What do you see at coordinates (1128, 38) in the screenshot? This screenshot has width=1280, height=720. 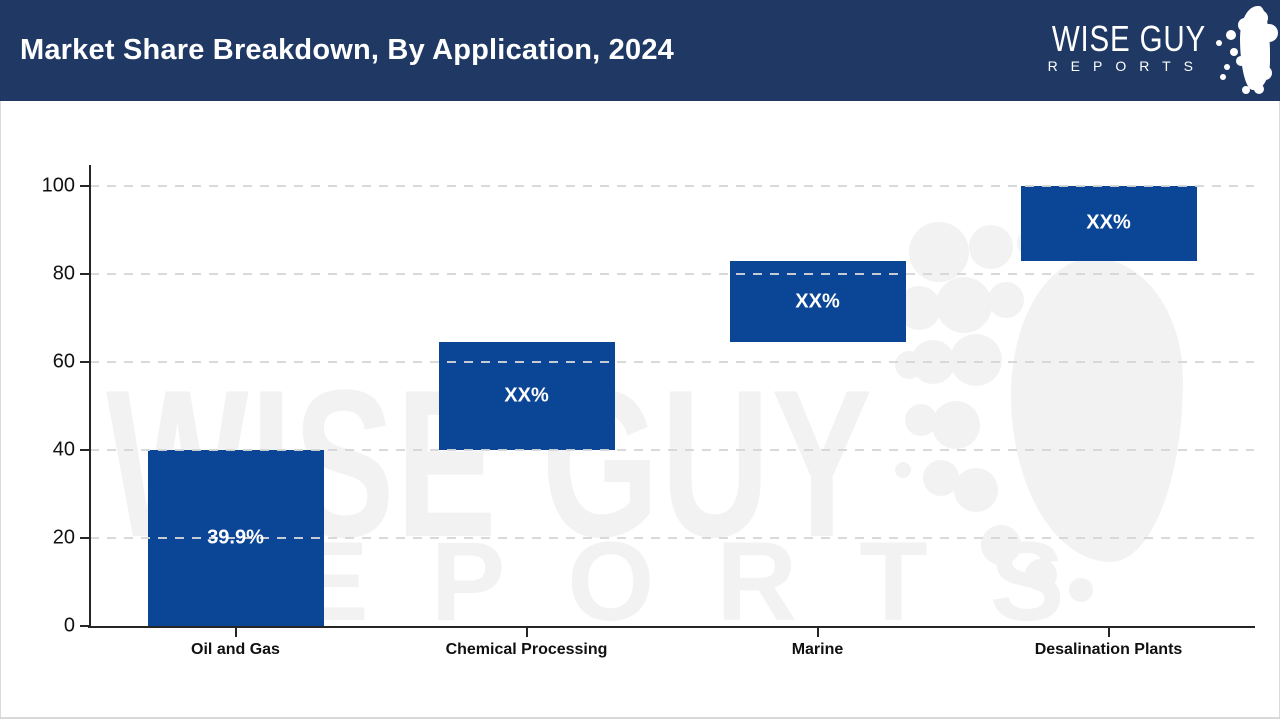 I see `logo-wordmark: WISE GUY` at bounding box center [1128, 38].